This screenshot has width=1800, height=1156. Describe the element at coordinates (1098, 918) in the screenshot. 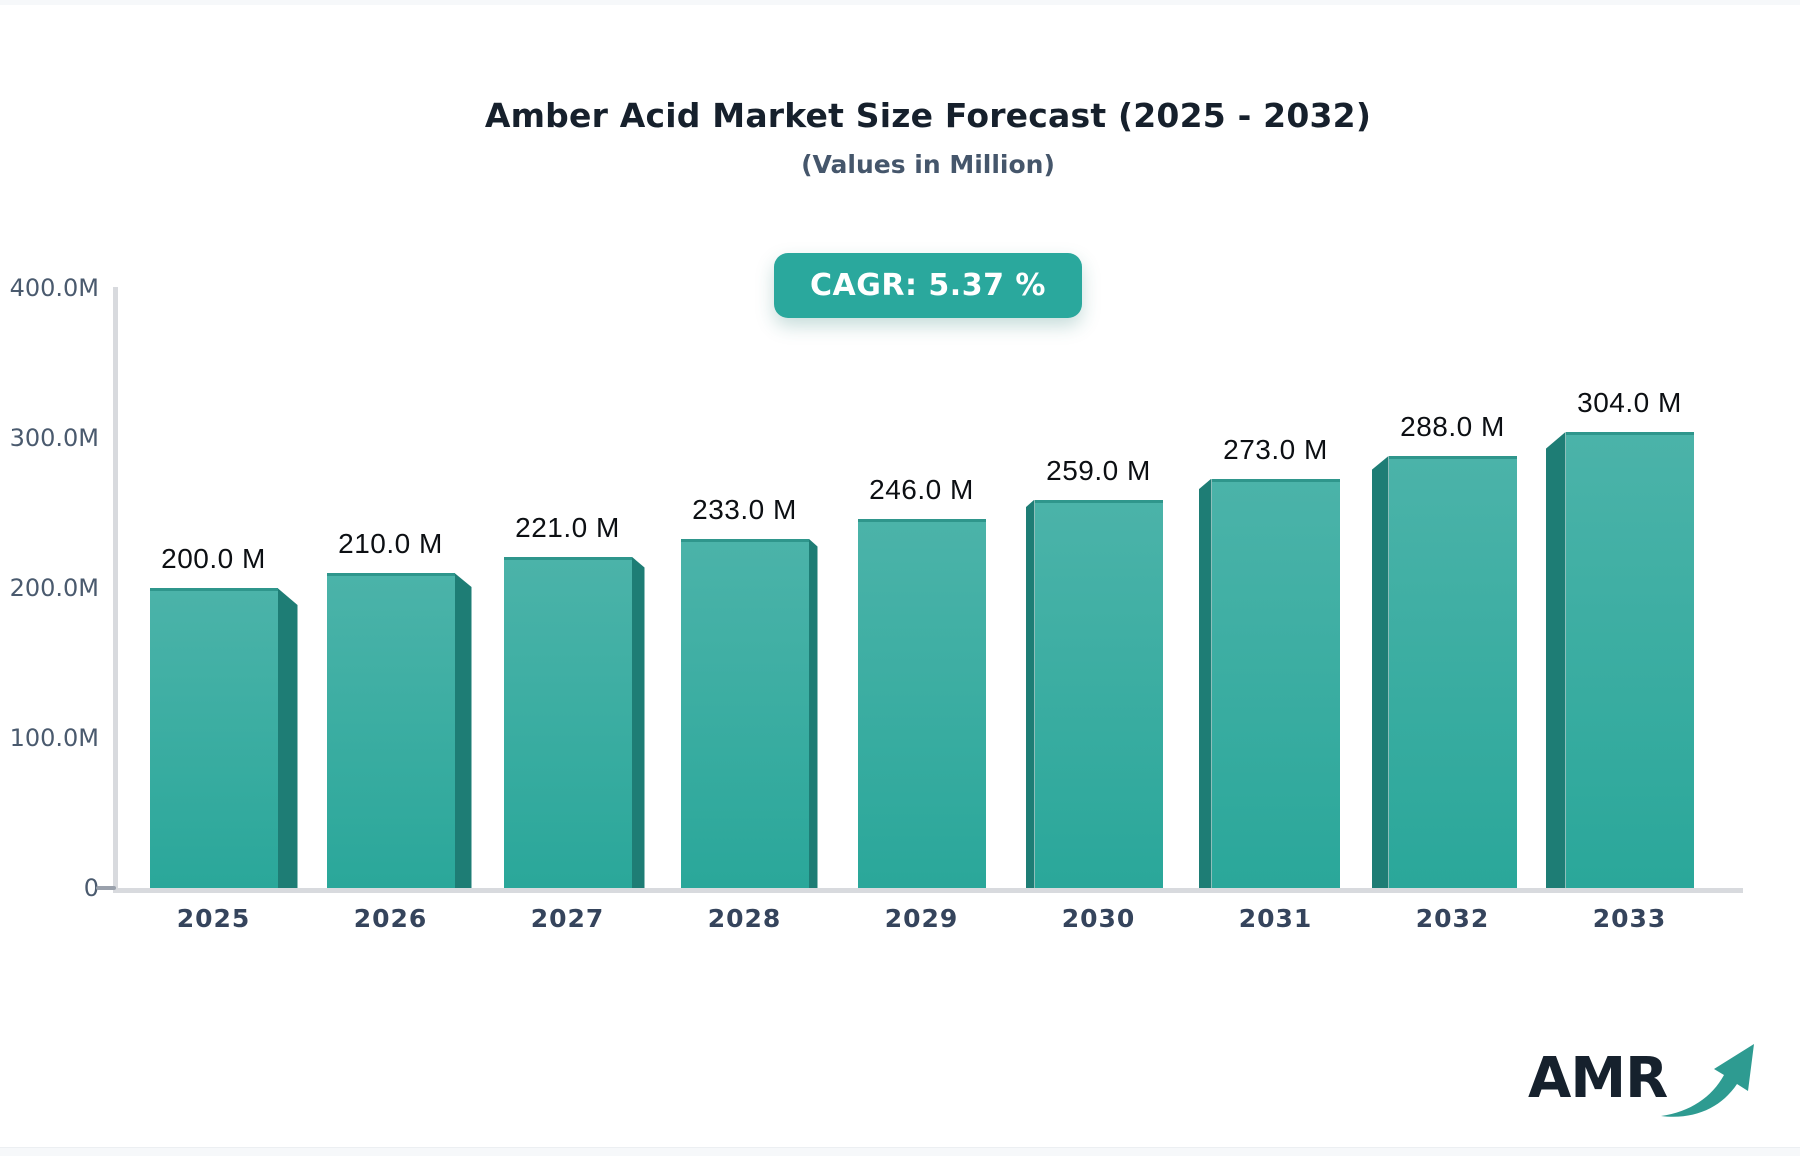

I see `x-axis-label-2030: 2030` at that location.